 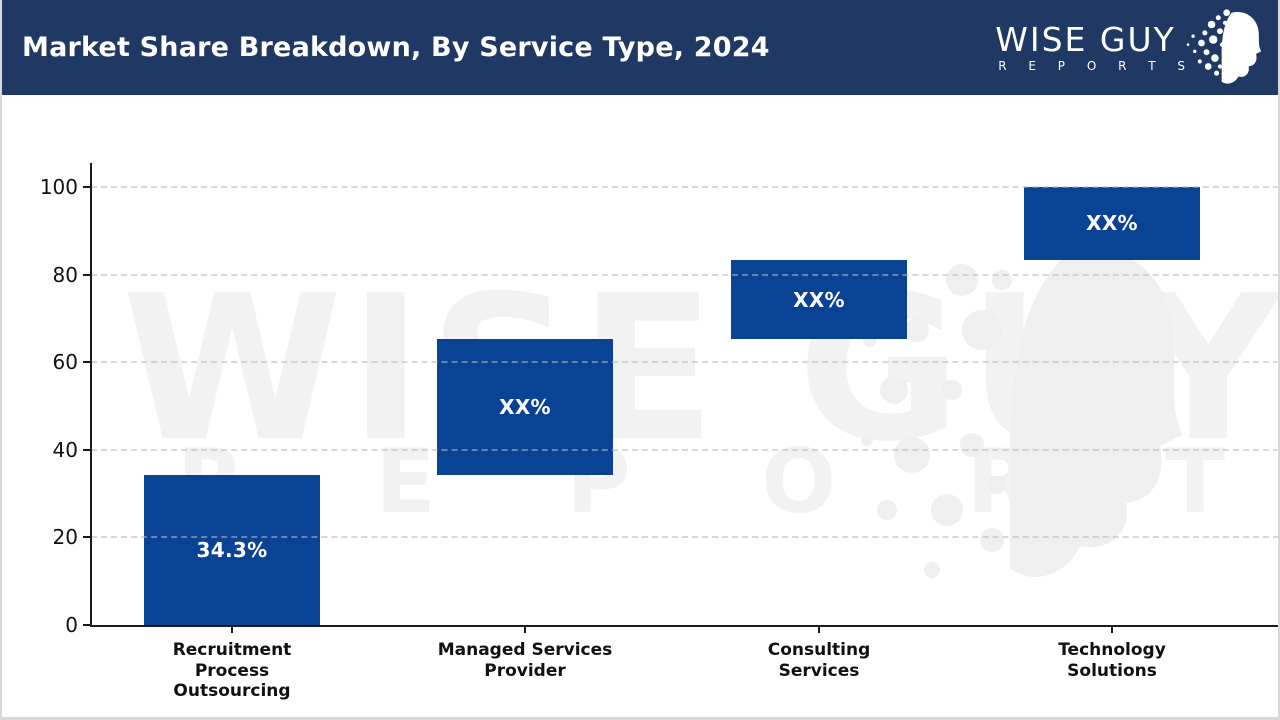 I want to click on y-tick-label: 20, so click(x=65, y=537).